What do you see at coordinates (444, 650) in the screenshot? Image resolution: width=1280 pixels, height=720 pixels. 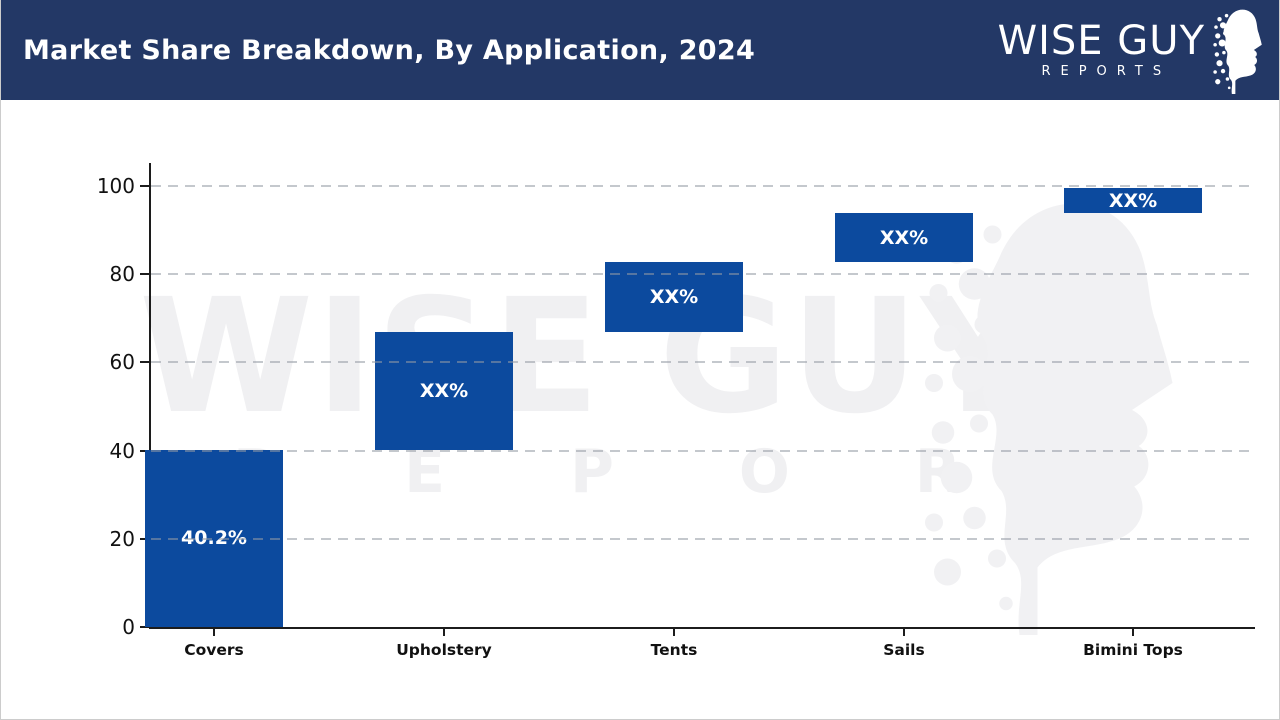 I see `x-axis-label-upholstery: Upholstery` at bounding box center [444, 650].